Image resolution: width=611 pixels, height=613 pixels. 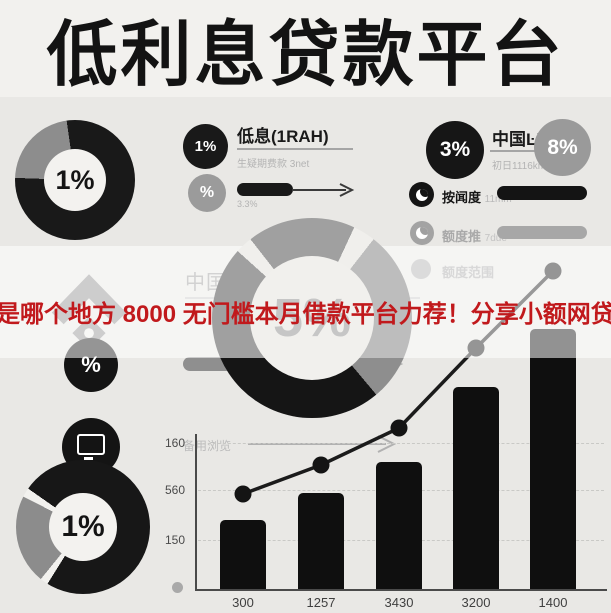 I want to click on page-title: 低利息贷款平台, so click(x=305, y=55).